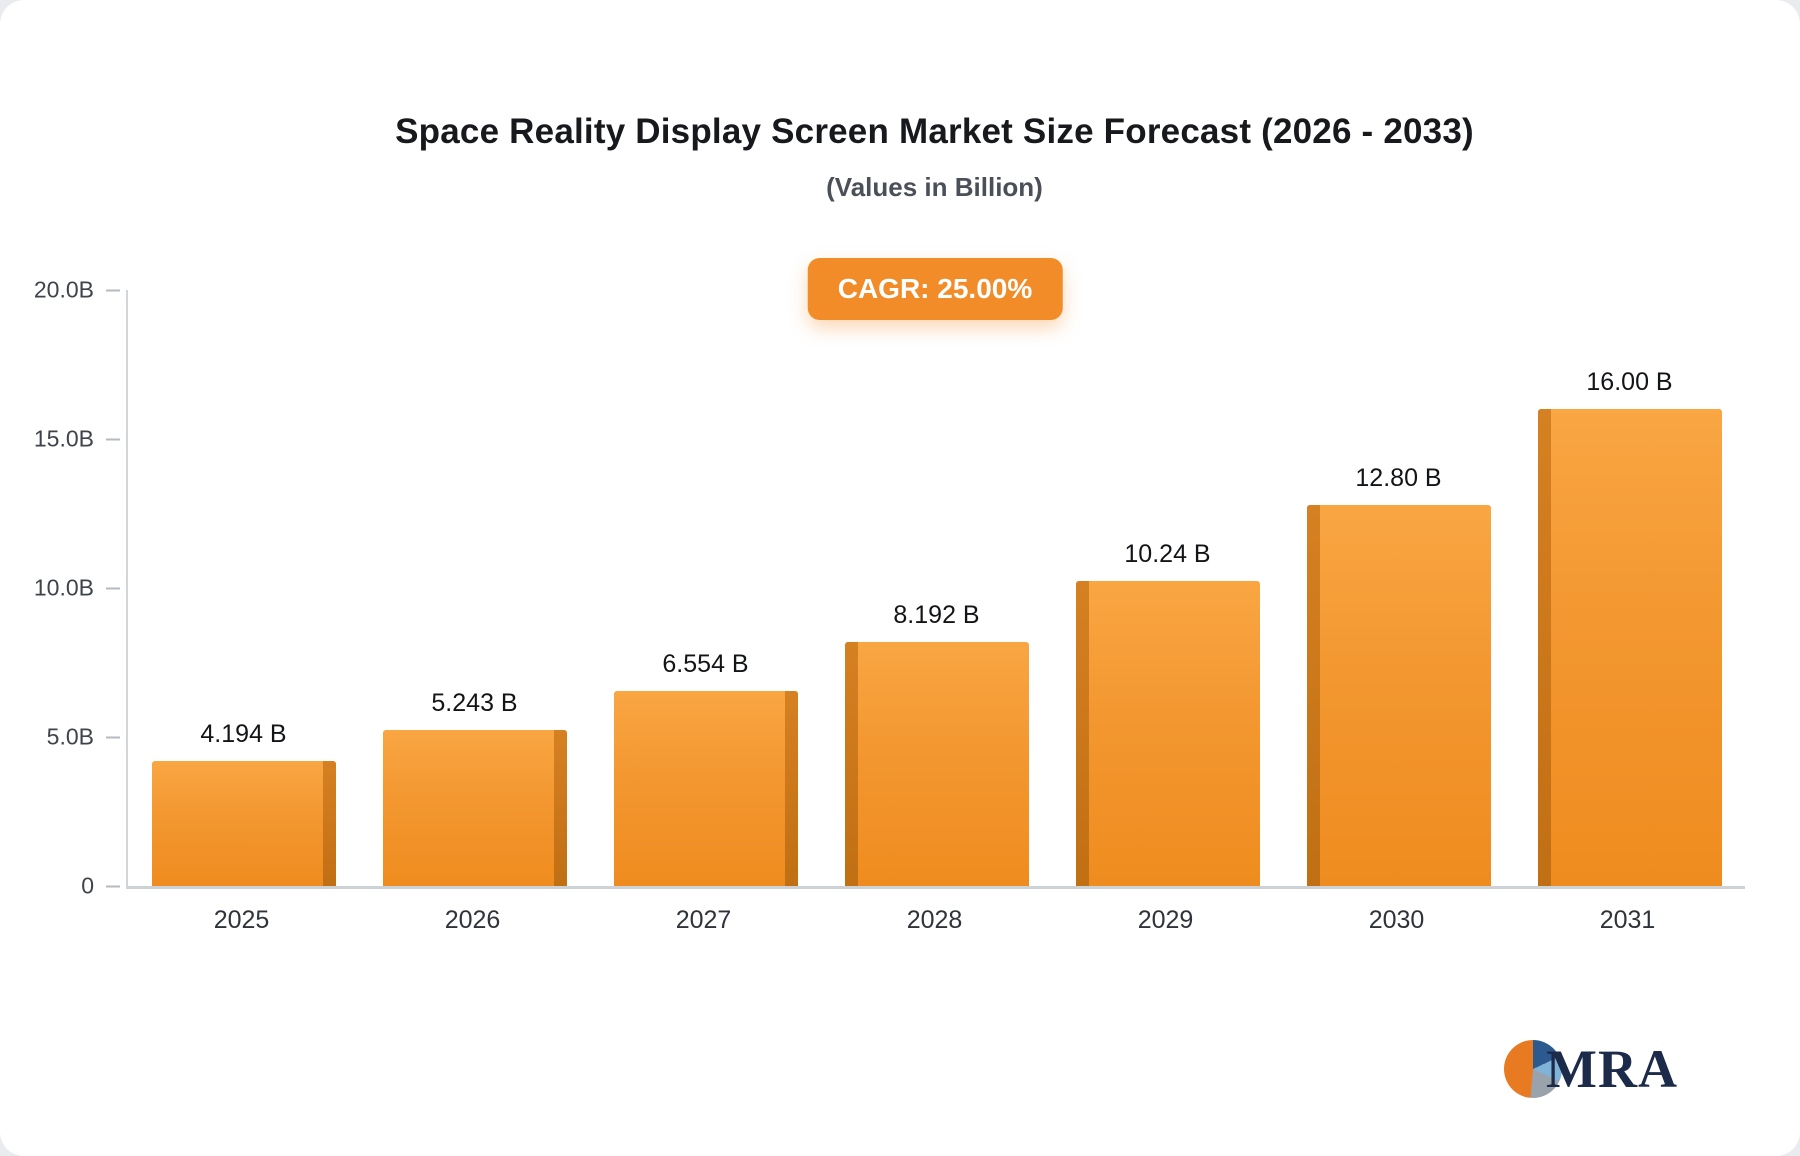  Describe the element at coordinates (474, 807) in the screenshot. I see `bar-2026` at that location.